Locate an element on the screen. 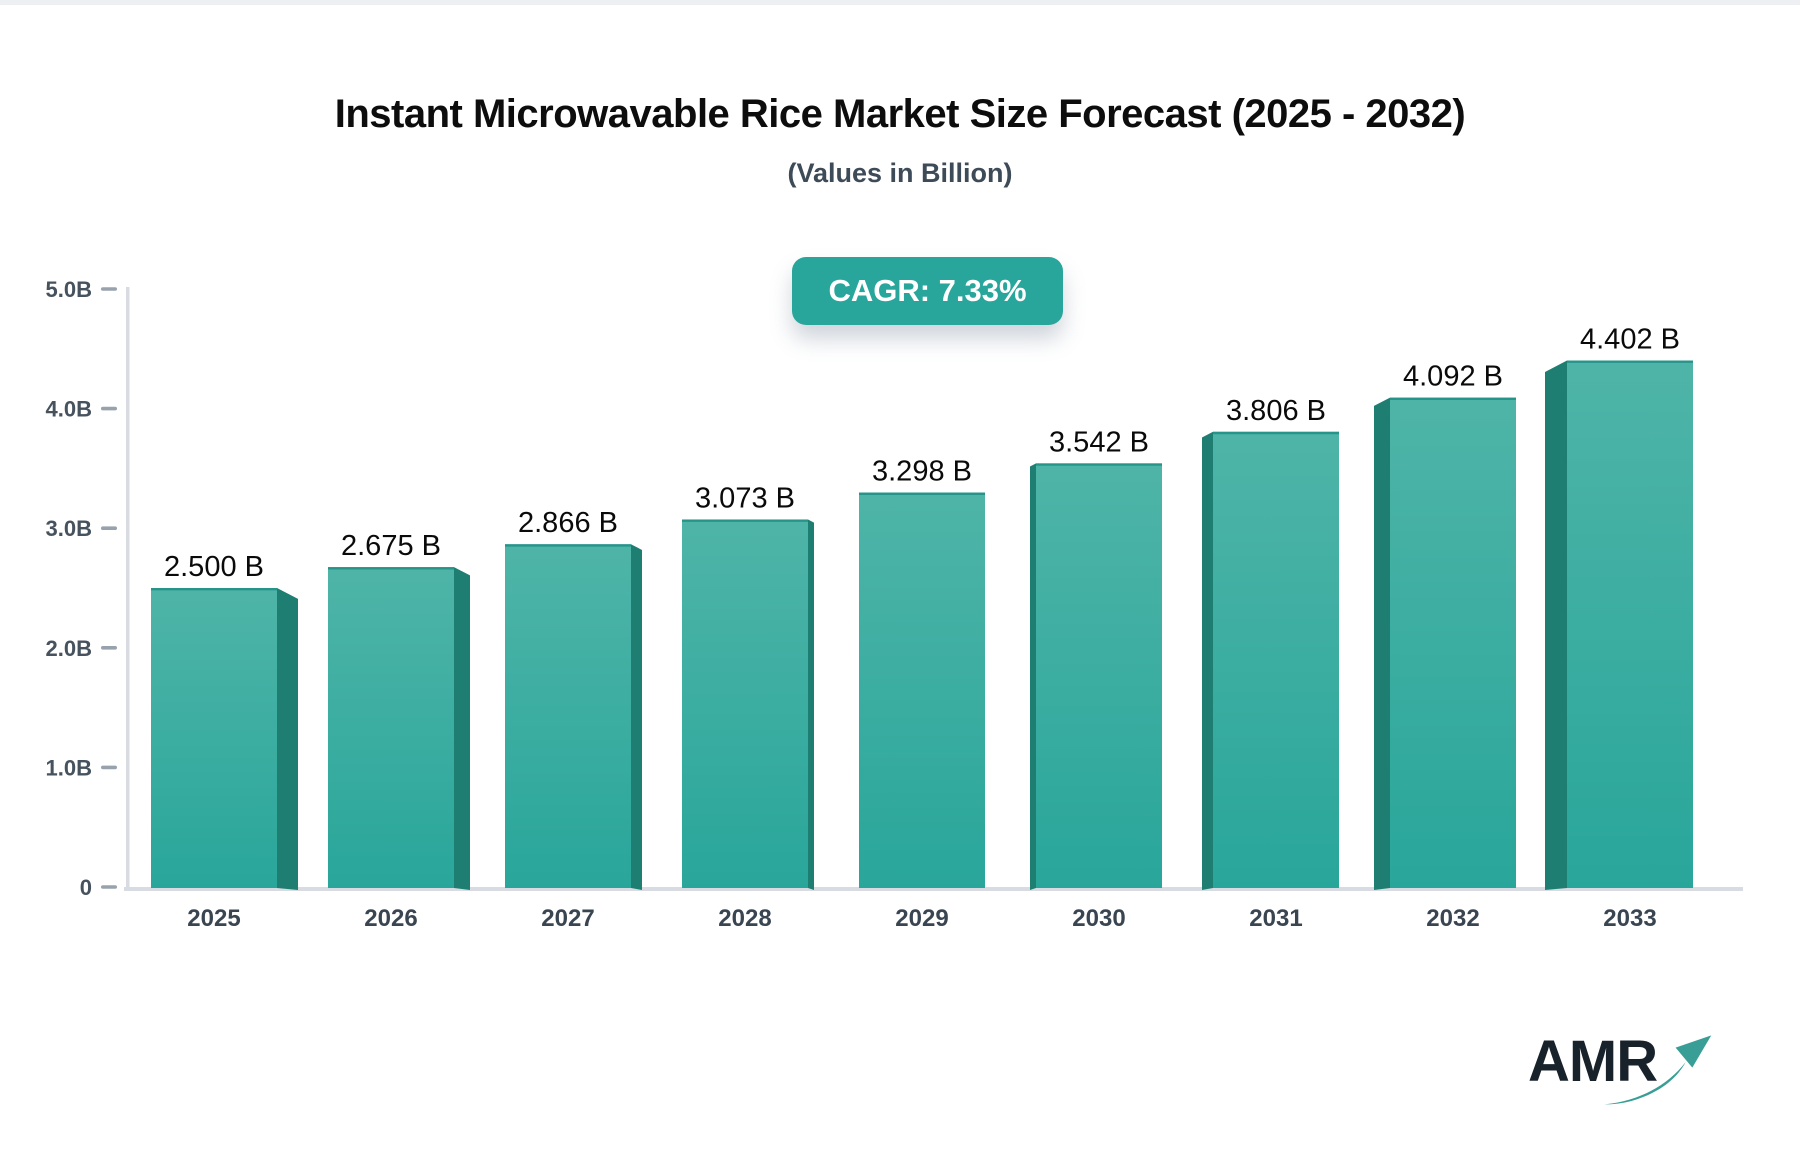  window-top-strip is located at coordinates (900, 2).